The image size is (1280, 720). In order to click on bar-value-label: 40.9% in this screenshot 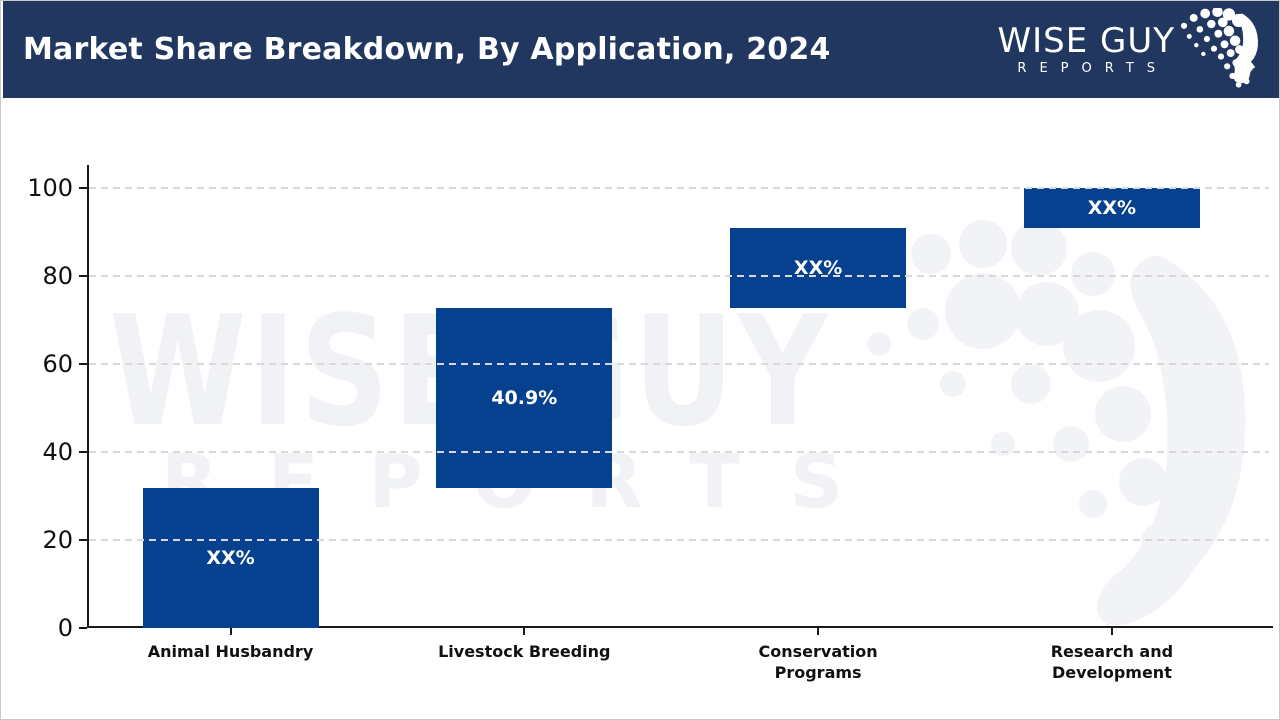, I will do `click(524, 398)`.